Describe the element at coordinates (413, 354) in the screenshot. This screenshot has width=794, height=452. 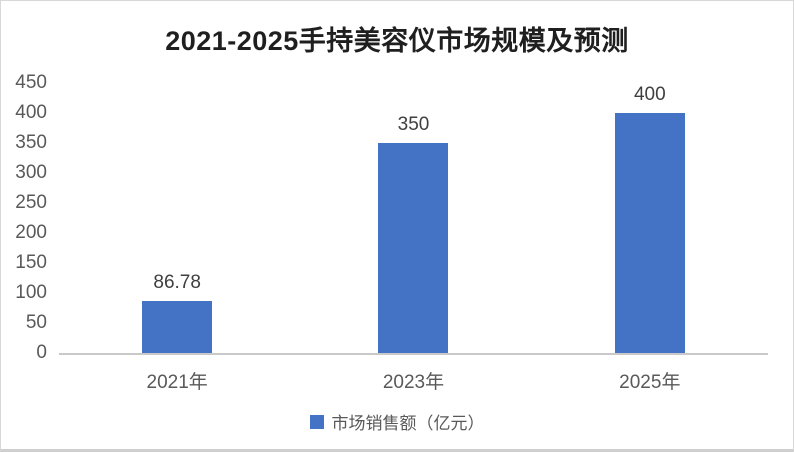
I see `x-axis-line` at that location.